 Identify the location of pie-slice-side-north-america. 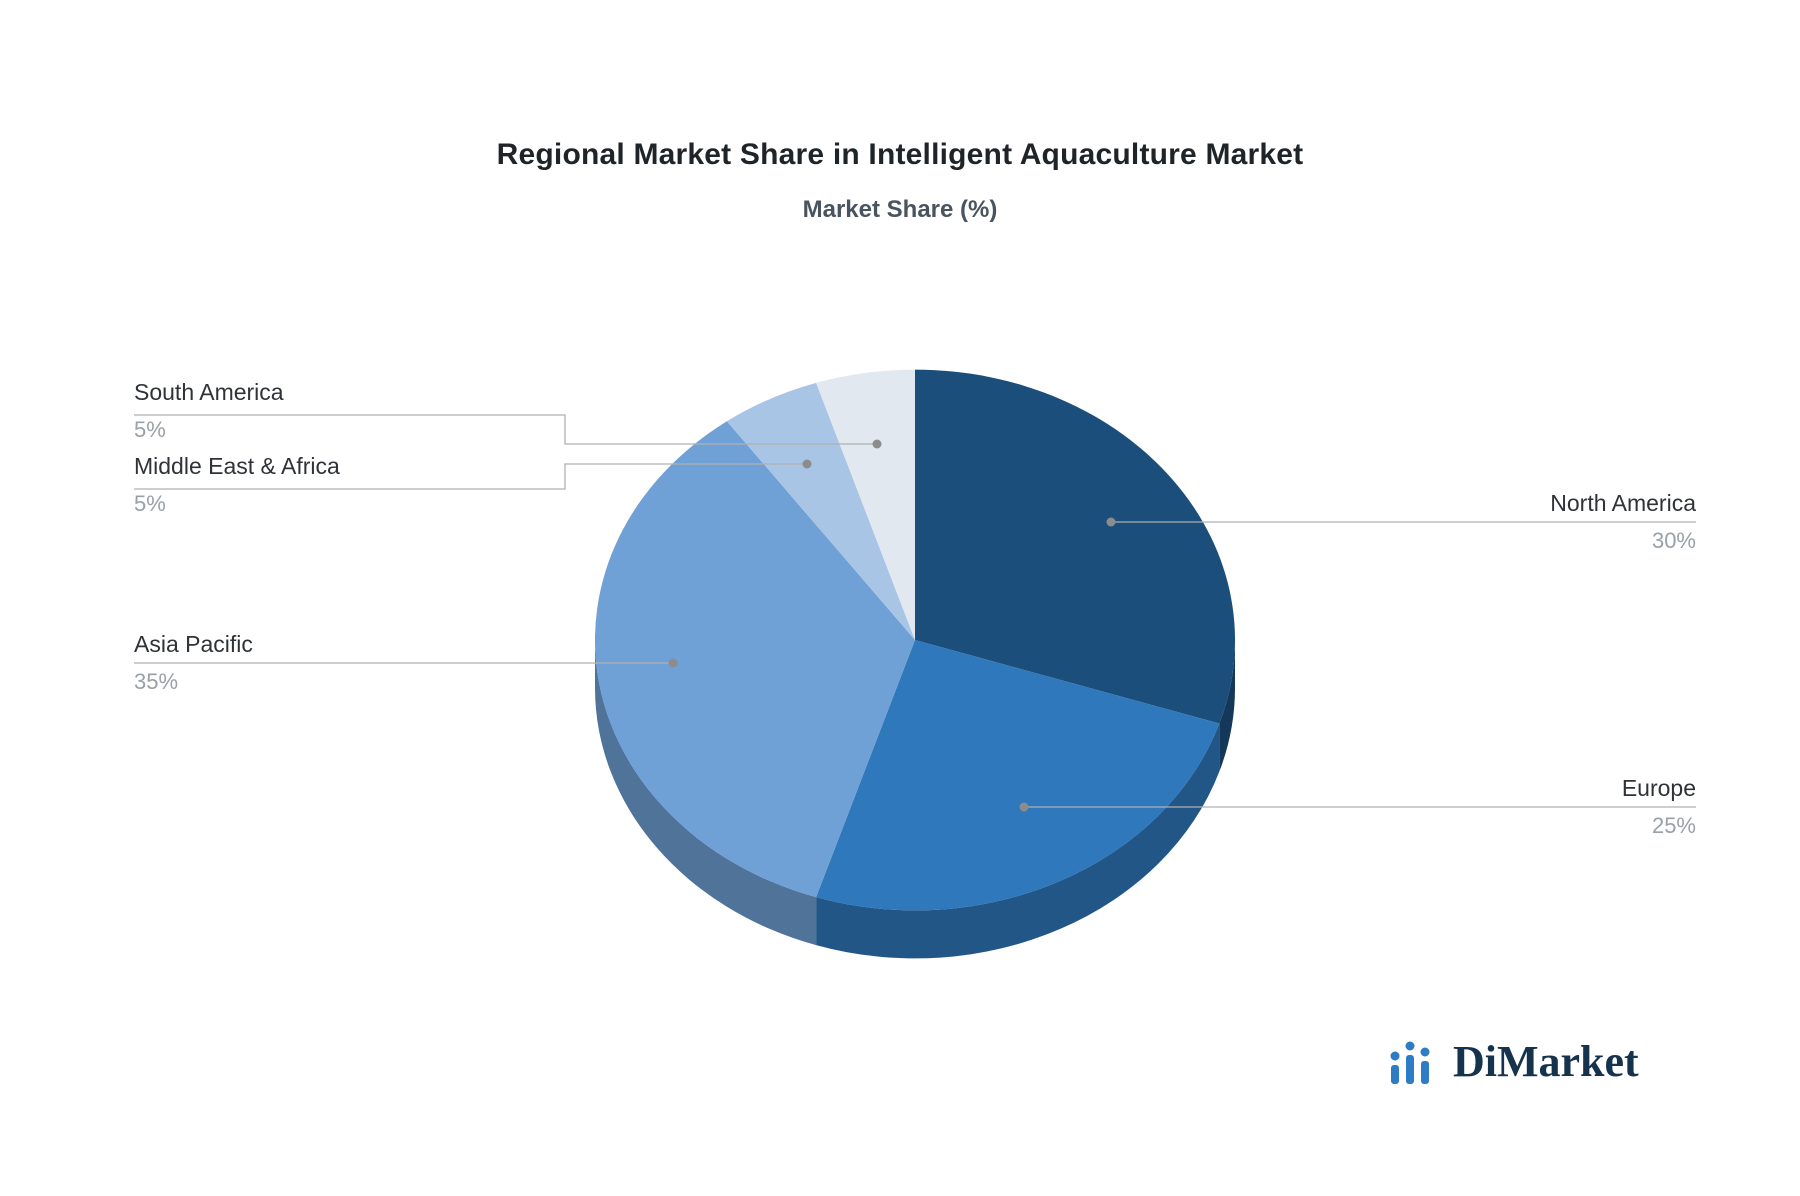
(1227, 706).